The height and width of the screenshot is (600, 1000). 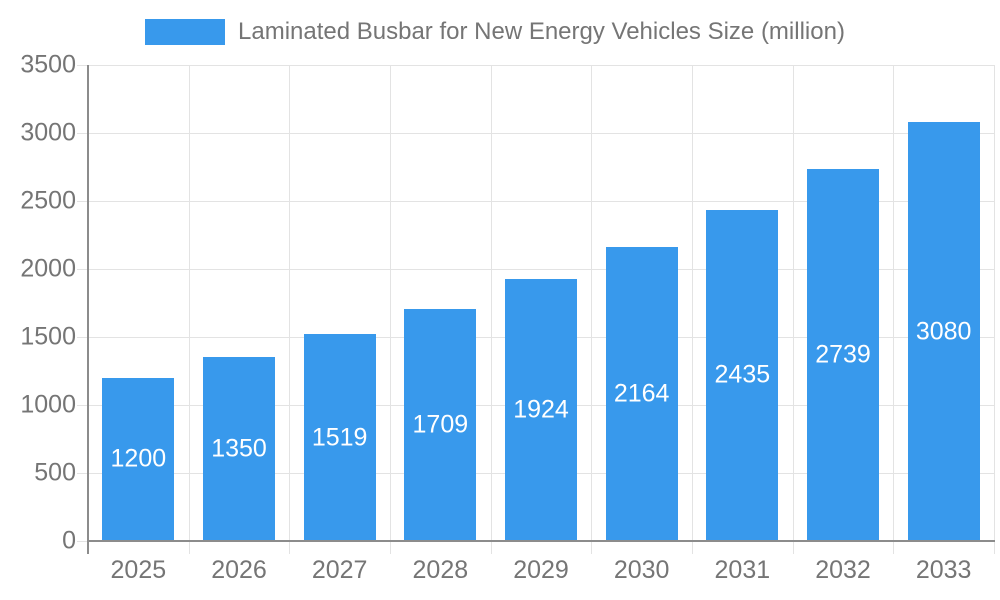 What do you see at coordinates (239, 570) in the screenshot?
I see `x-axis-tick-label: 2026` at bounding box center [239, 570].